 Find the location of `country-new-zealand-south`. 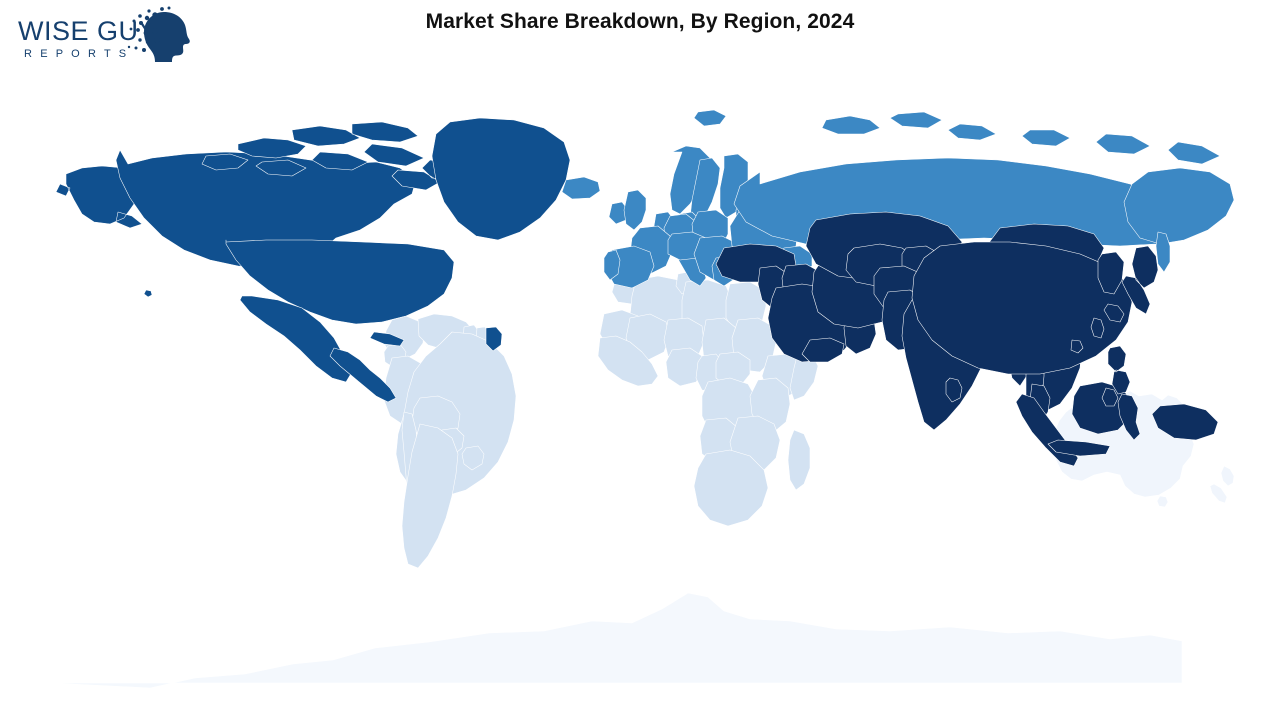

country-new-zealand-south is located at coordinates (1218, 493).